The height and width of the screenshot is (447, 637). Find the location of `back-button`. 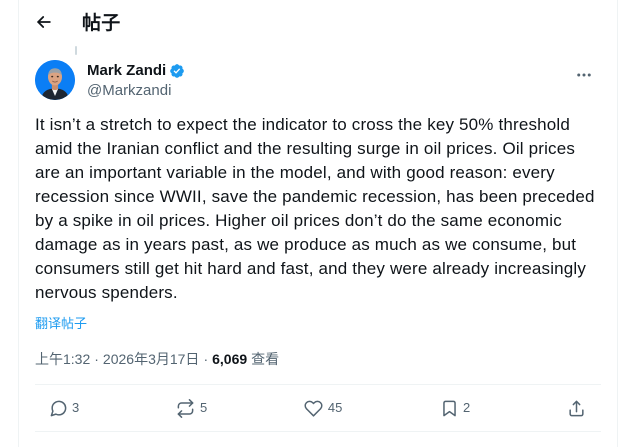

back-button is located at coordinates (44, 24).